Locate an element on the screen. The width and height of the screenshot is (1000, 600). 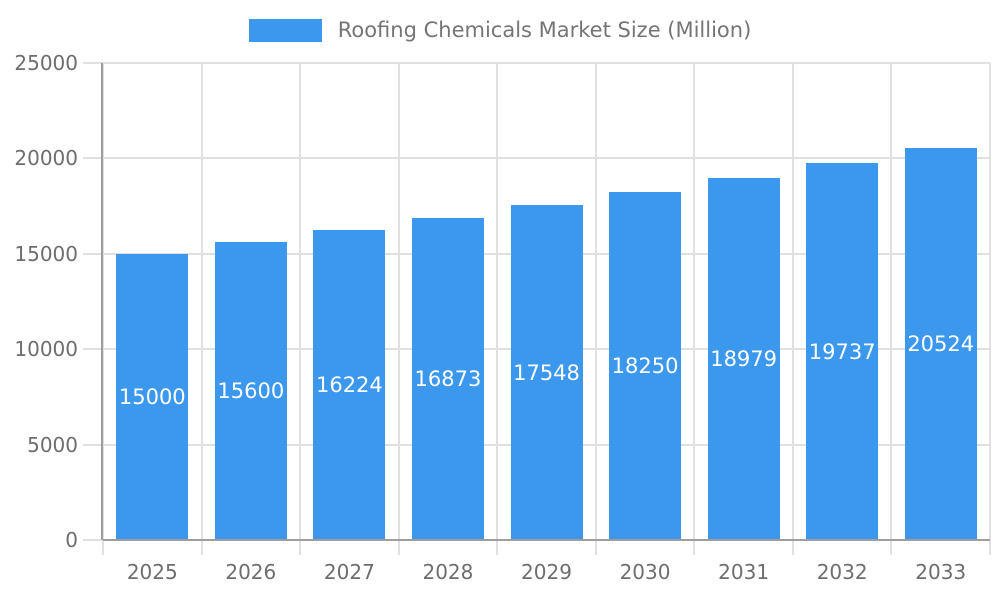
x-tick-label: 2025 is located at coordinates (152, 572).